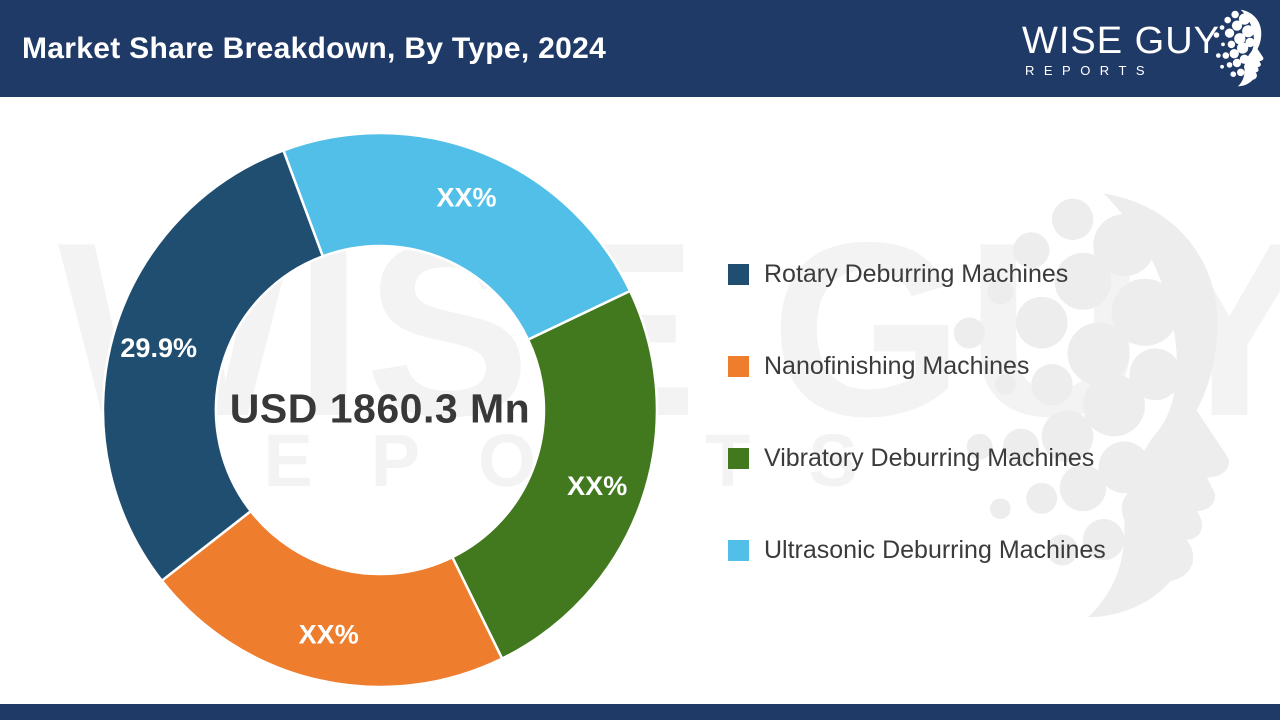 Image resolution: width=1280 pixels, height=720 pixels. Describe the element at coordinates (640, 712) in the screenshot. I see `footer-bar` at that location.